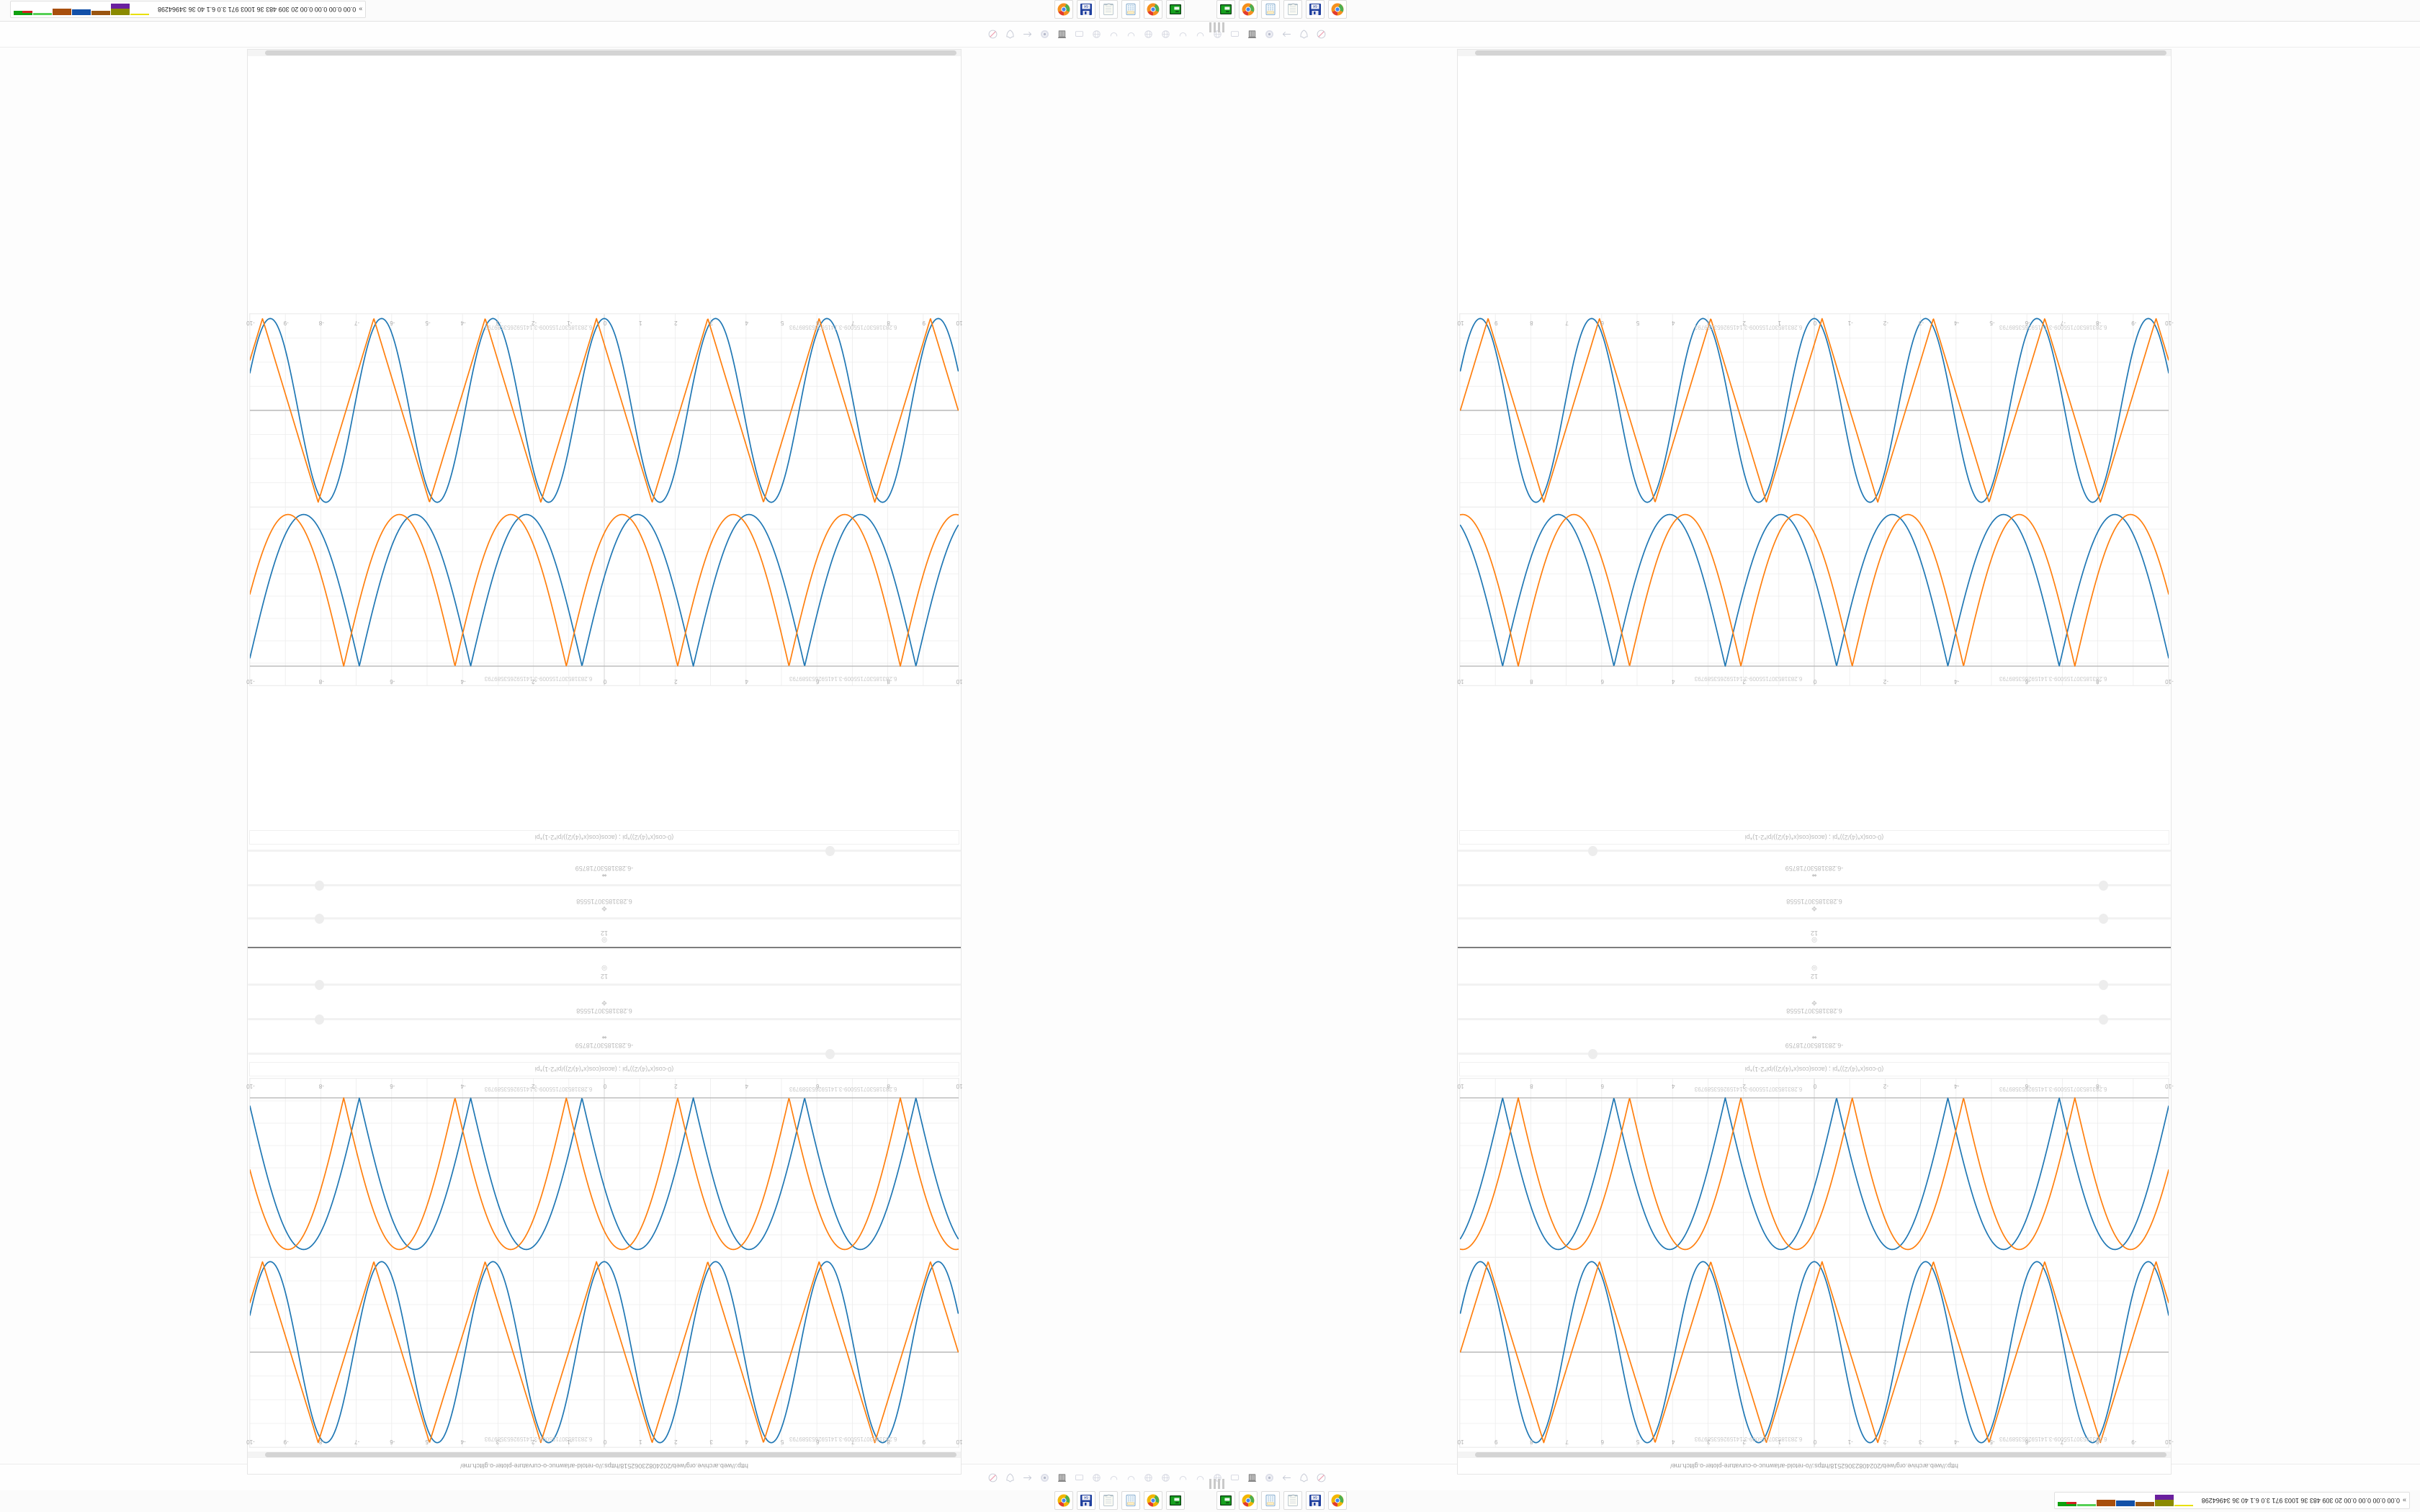  What do you see at coordinates (1216, 1484) in the screenshot?
I see `window-pager` at bounding box center [1216, 1484].